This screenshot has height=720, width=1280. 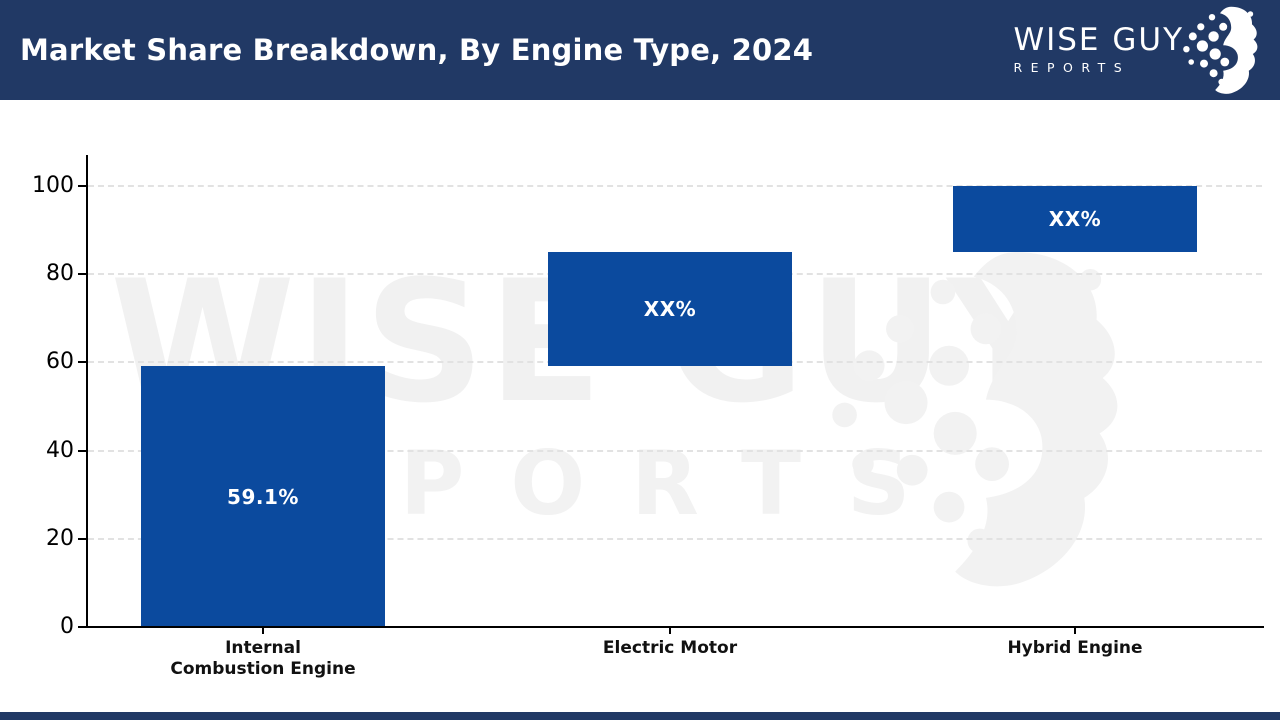 What do you see at coordinates (1098, 40) in the screenshot?
I see `logo-brand-name: WISE GUY` at bounding box center [1098, 40].